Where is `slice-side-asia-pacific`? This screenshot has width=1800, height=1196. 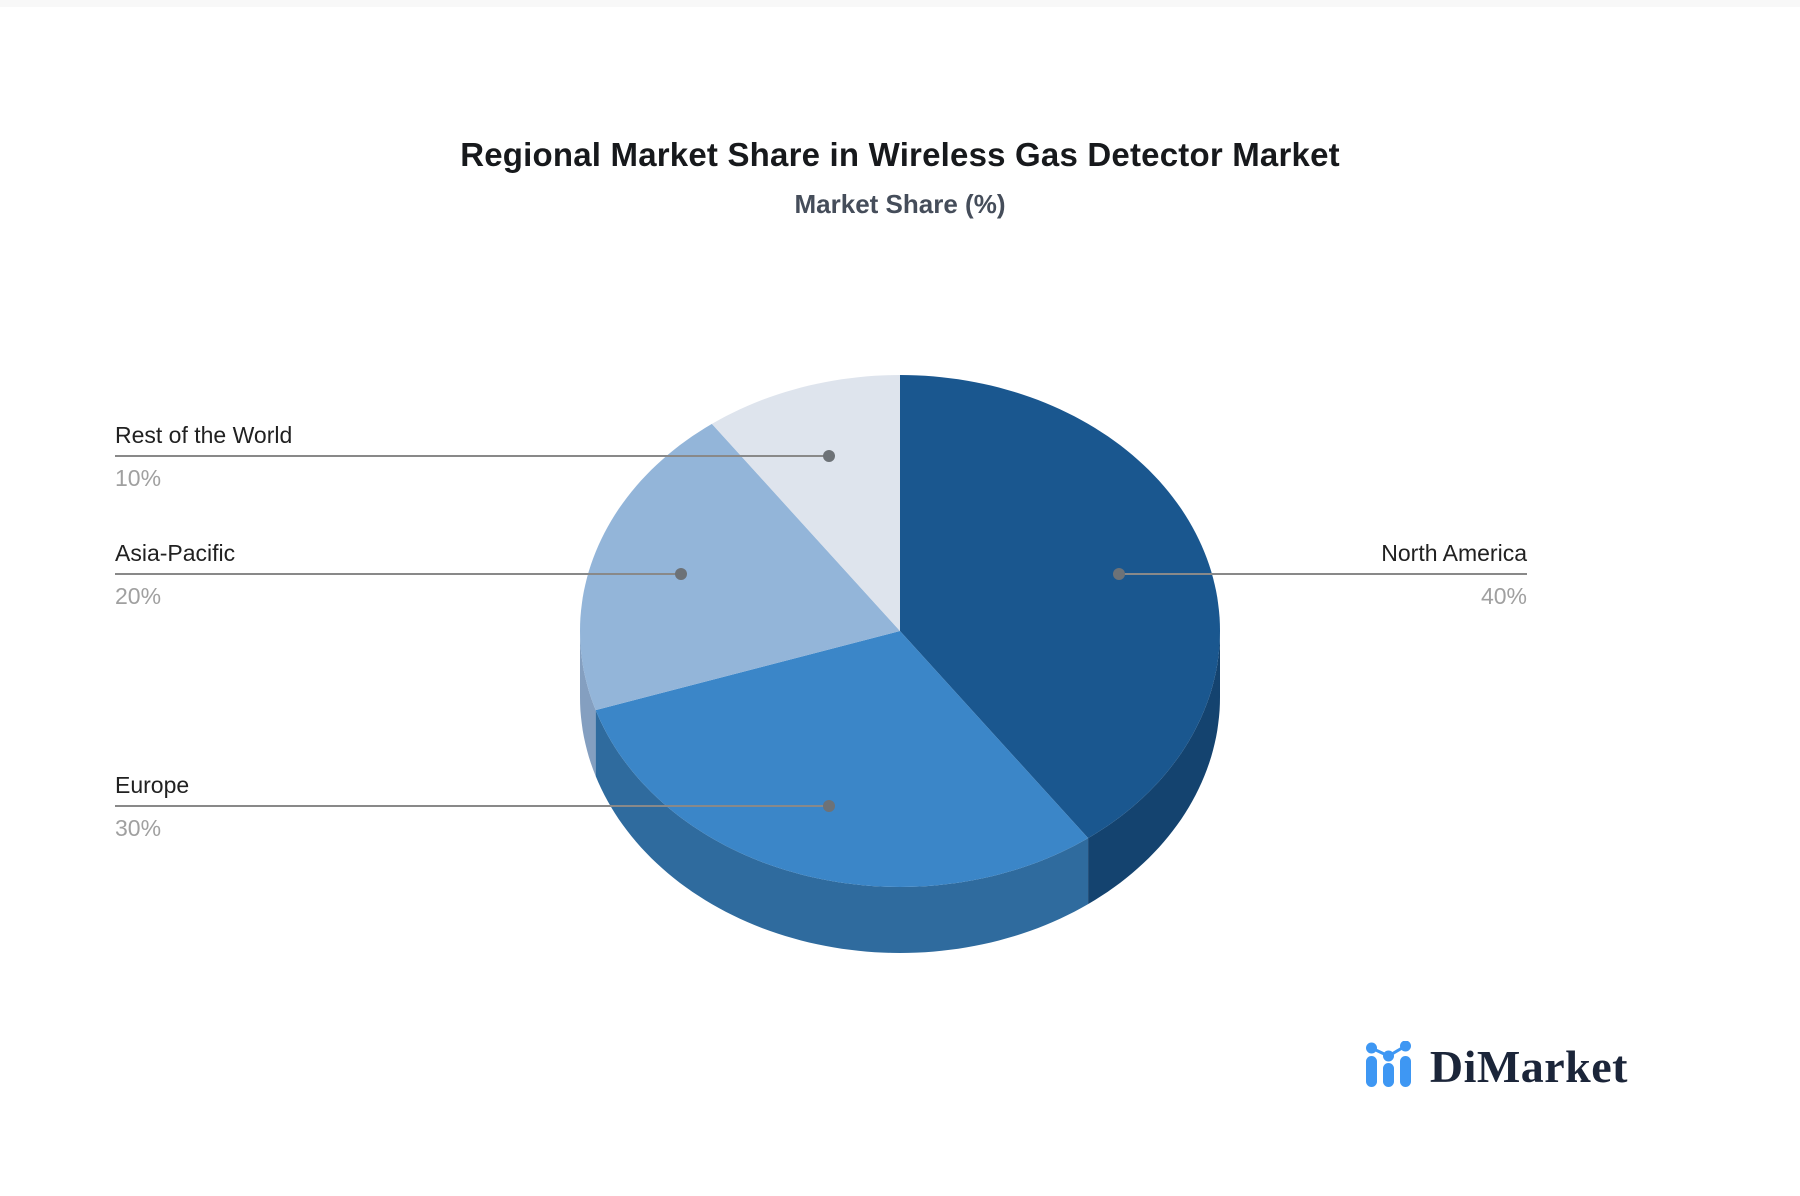
slice-side-asia-pacific is located at coordinates (588, 704).